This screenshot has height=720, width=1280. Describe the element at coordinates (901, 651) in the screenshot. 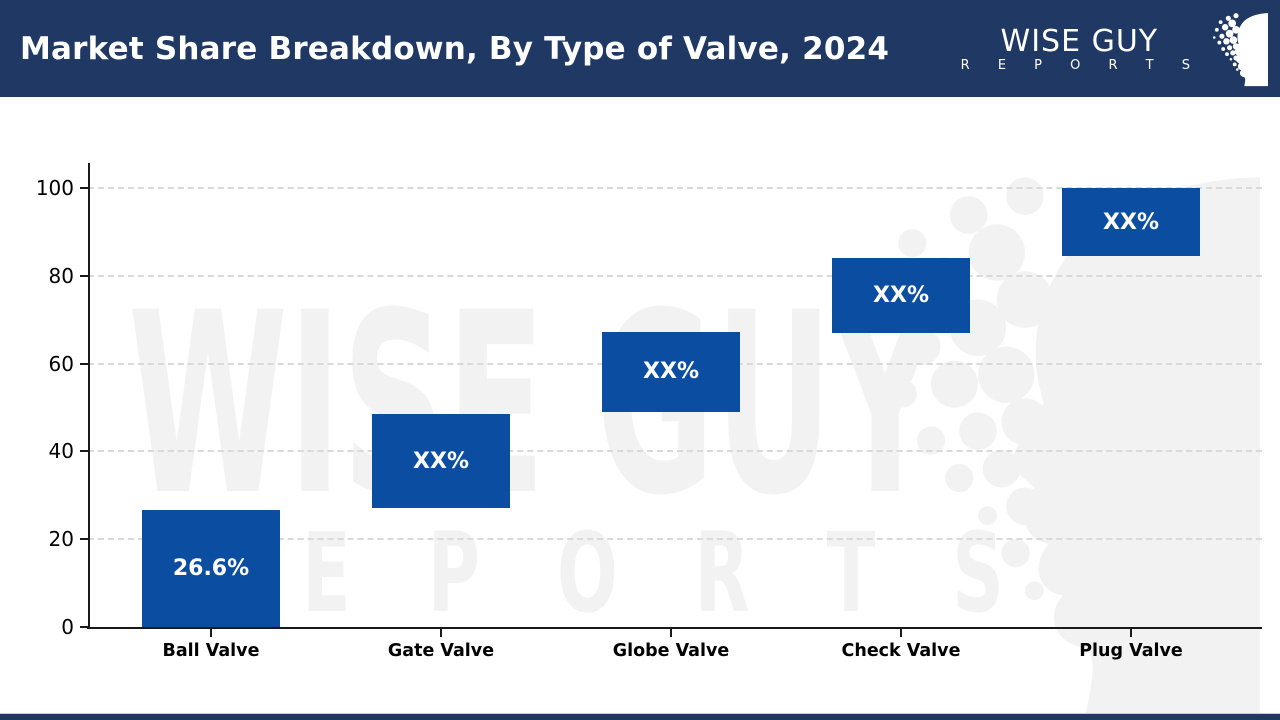

I see `x-axis-category-label: Check Valve` at that location.